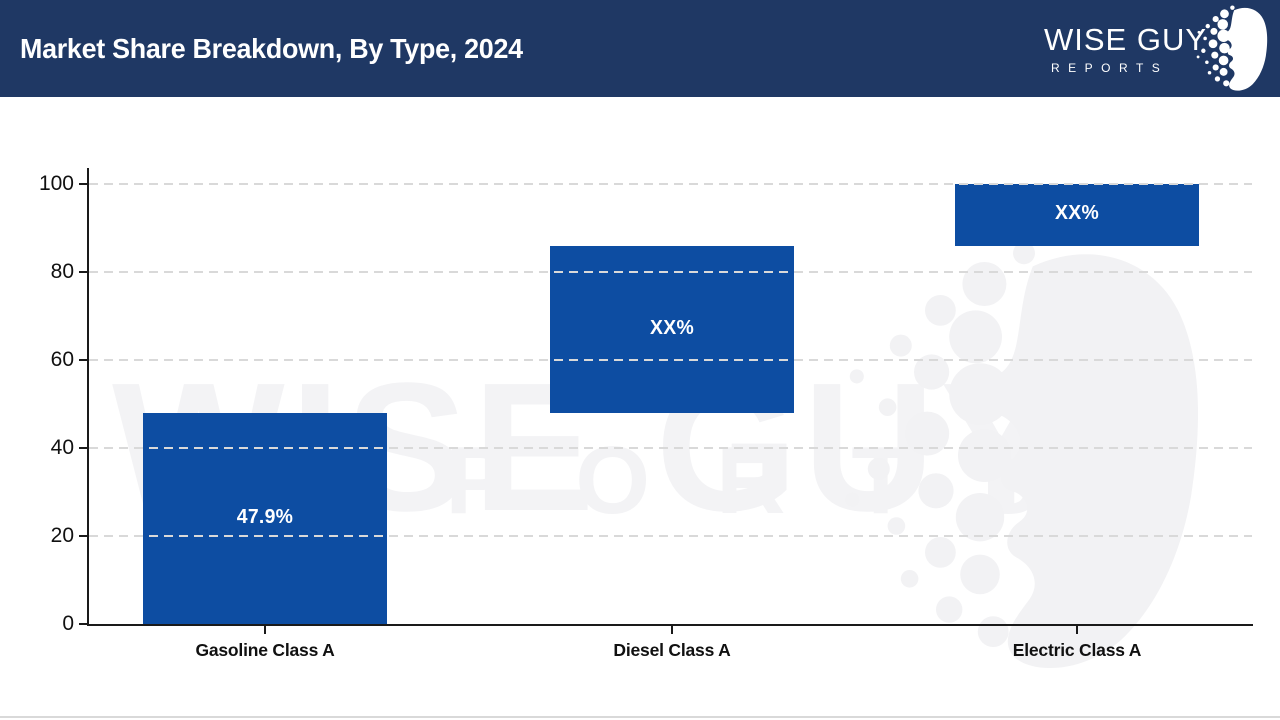  I want to click on y-tick-label-60: 60, so click(62, 359).